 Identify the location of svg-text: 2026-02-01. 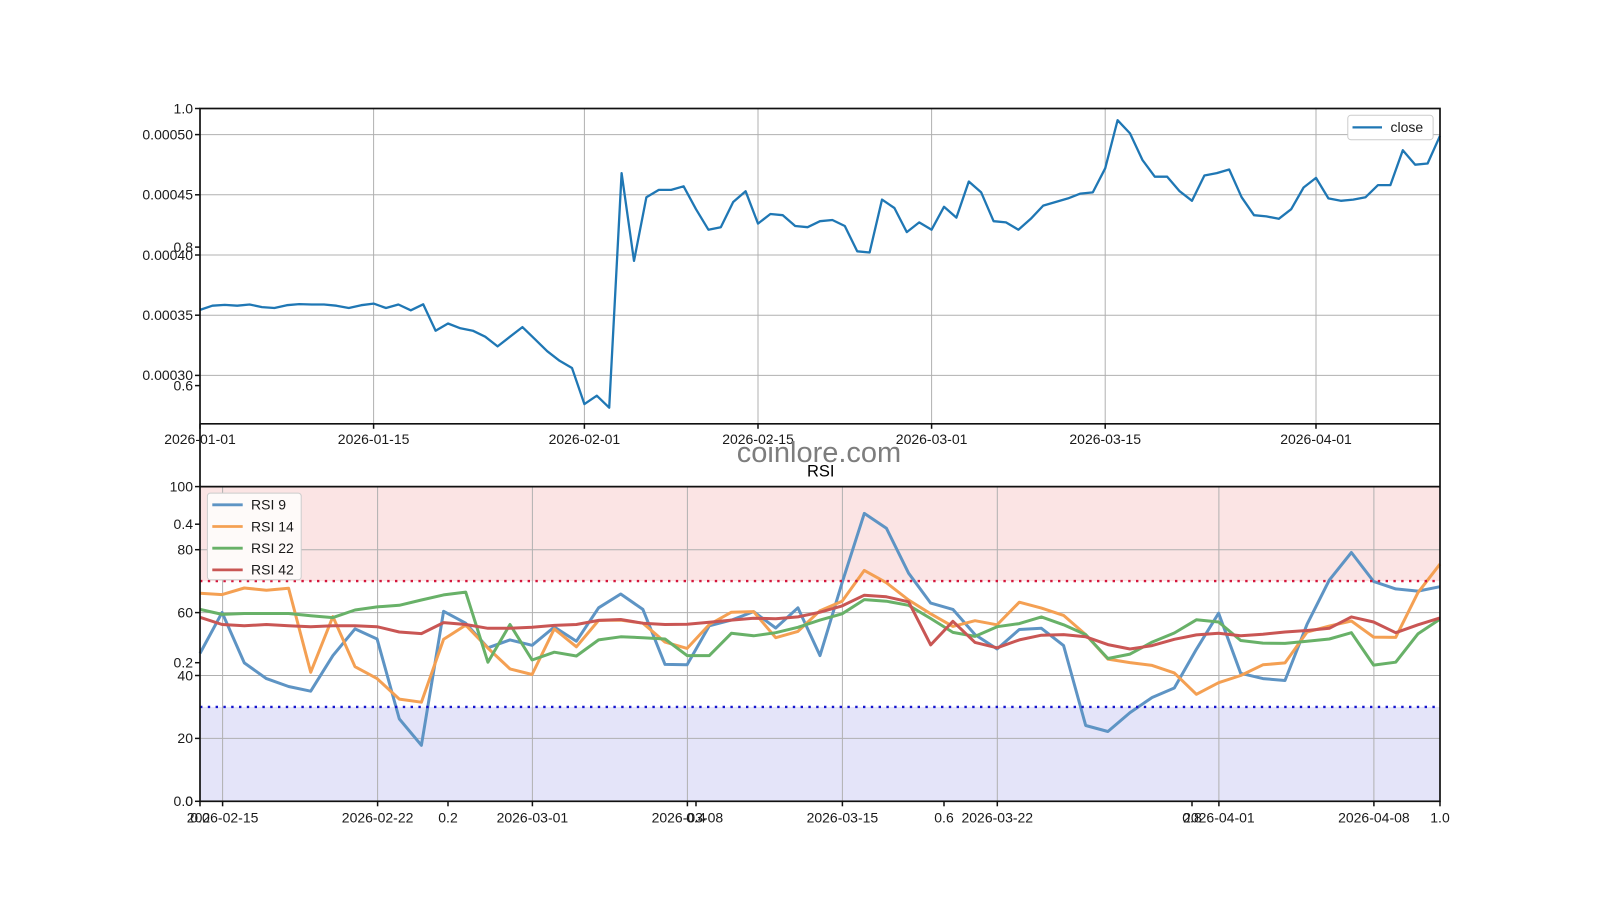
(585, 439).